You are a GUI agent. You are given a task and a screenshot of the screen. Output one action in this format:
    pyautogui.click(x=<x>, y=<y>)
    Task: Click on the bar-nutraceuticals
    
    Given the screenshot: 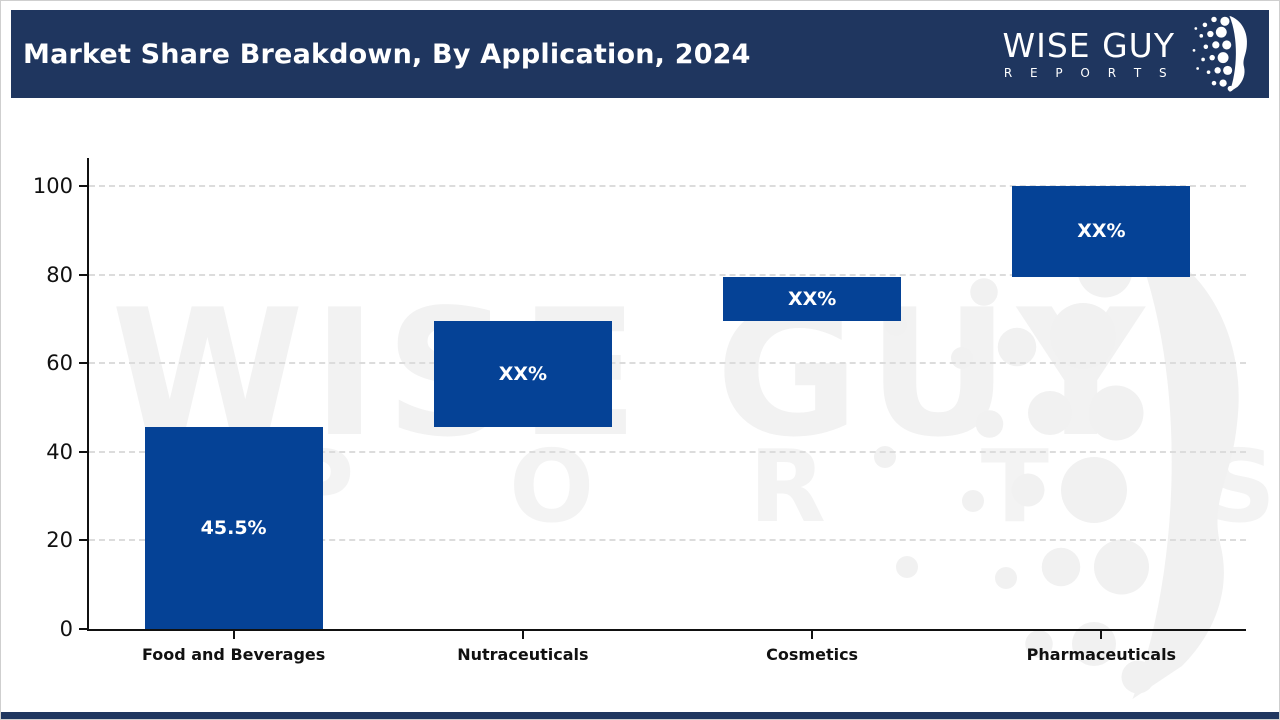 What is the action you would take?
    pyautogui.click(x=522, y=374)
    